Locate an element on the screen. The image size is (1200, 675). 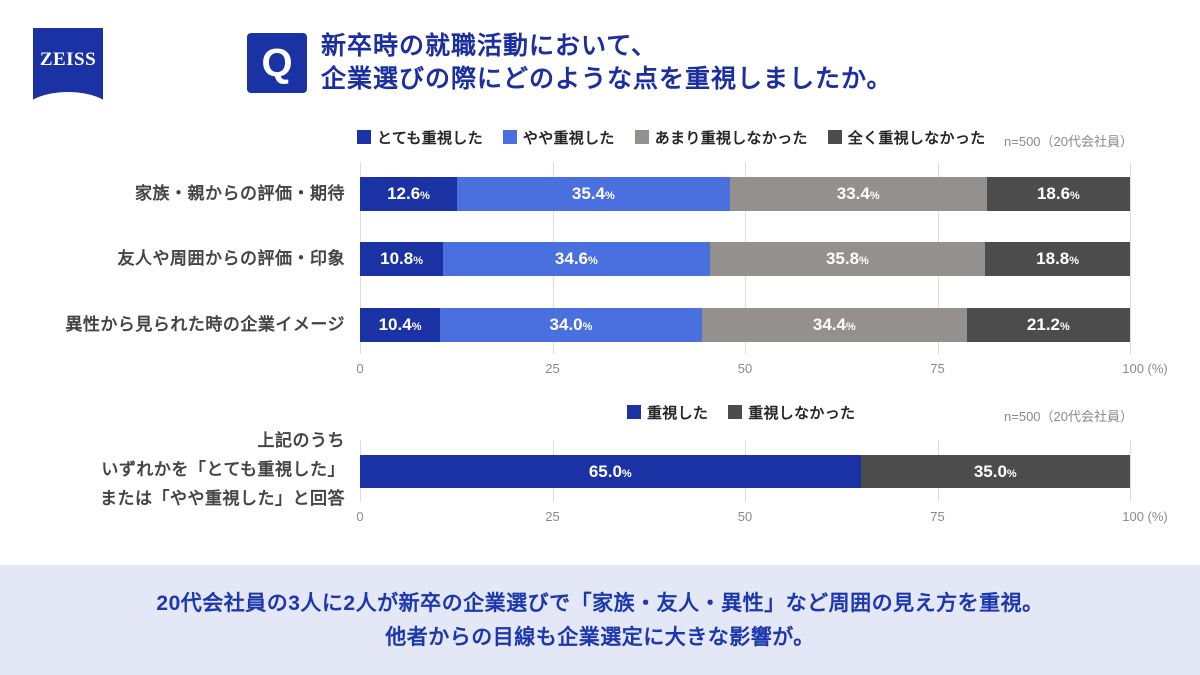
bar-value: 12.6% is located at coordinates (408, 193).